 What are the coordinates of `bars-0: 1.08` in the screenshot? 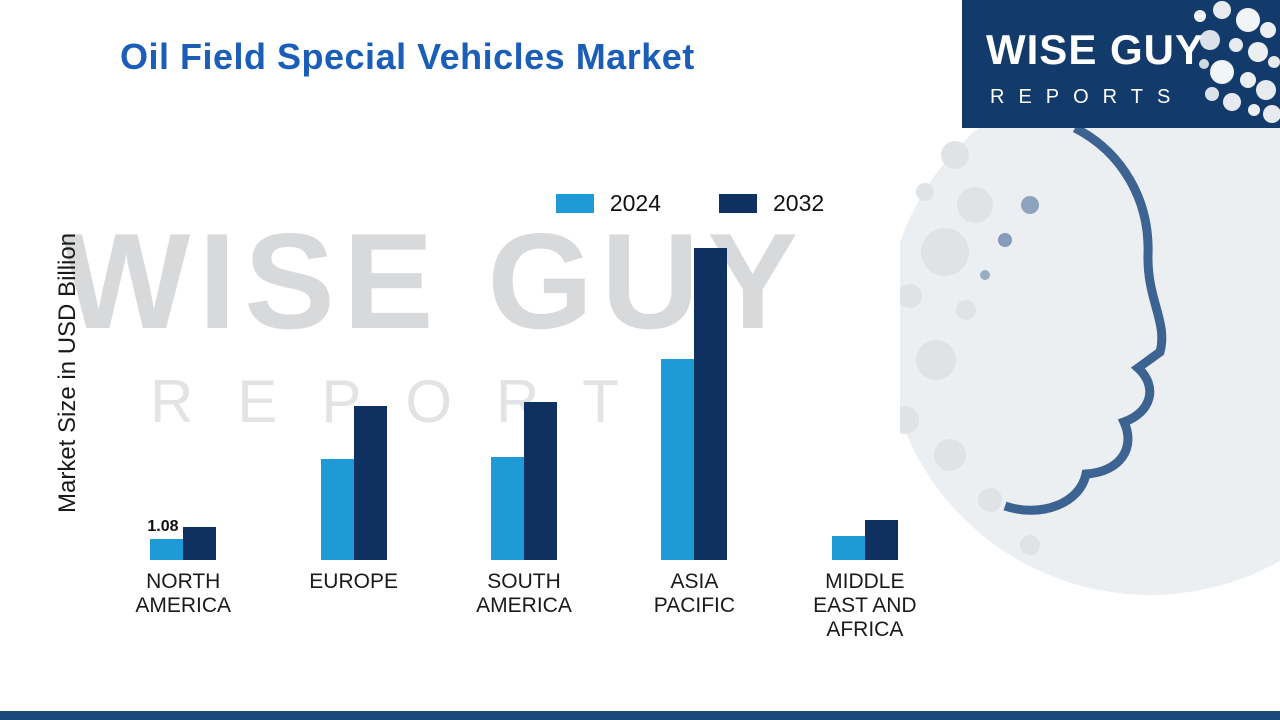 It's located at (182, 389).